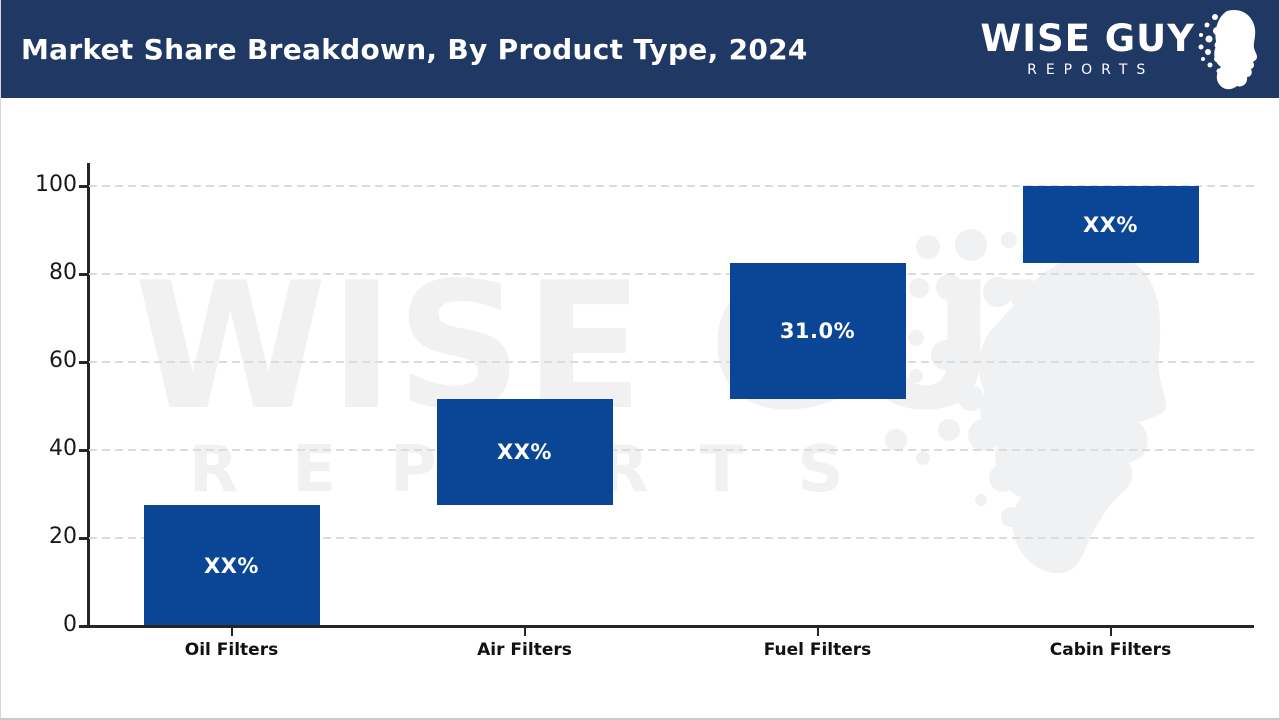  I want to click on bar-value-label: 31.0%, so click(817, 331).